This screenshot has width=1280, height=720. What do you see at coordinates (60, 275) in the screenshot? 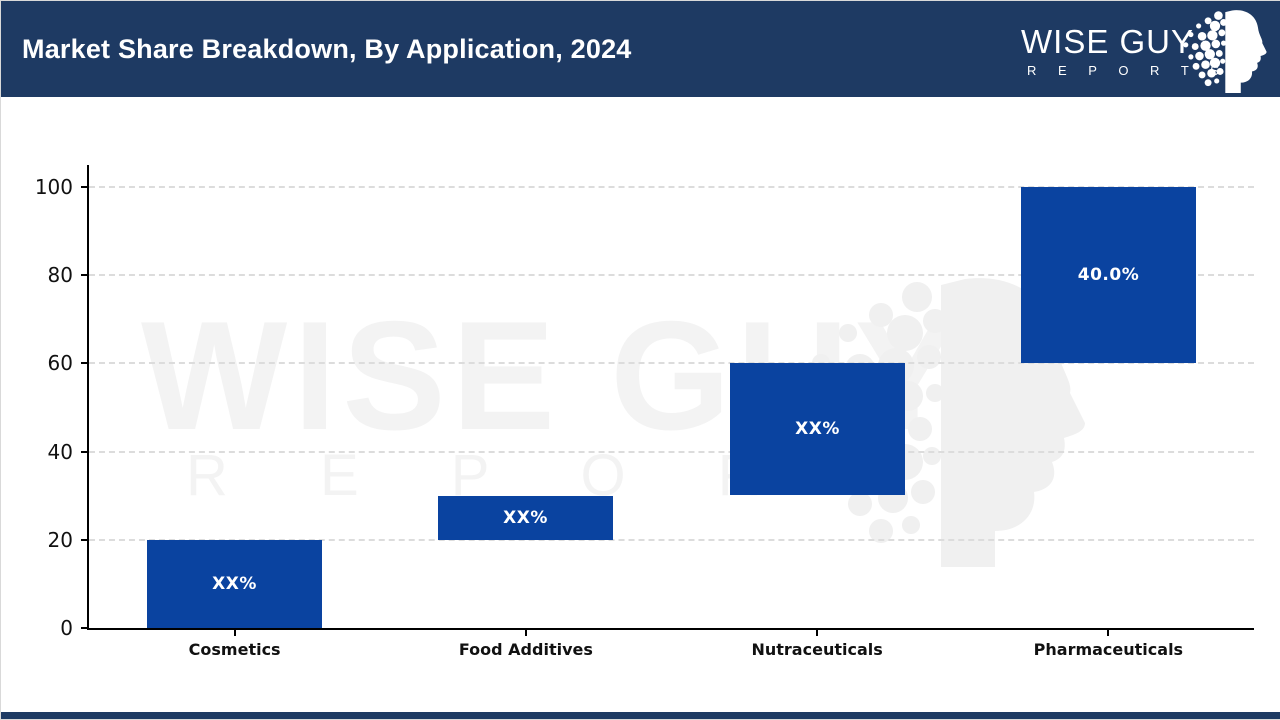
I see `y-tick-label: 80` at bounding box center [60, 275].